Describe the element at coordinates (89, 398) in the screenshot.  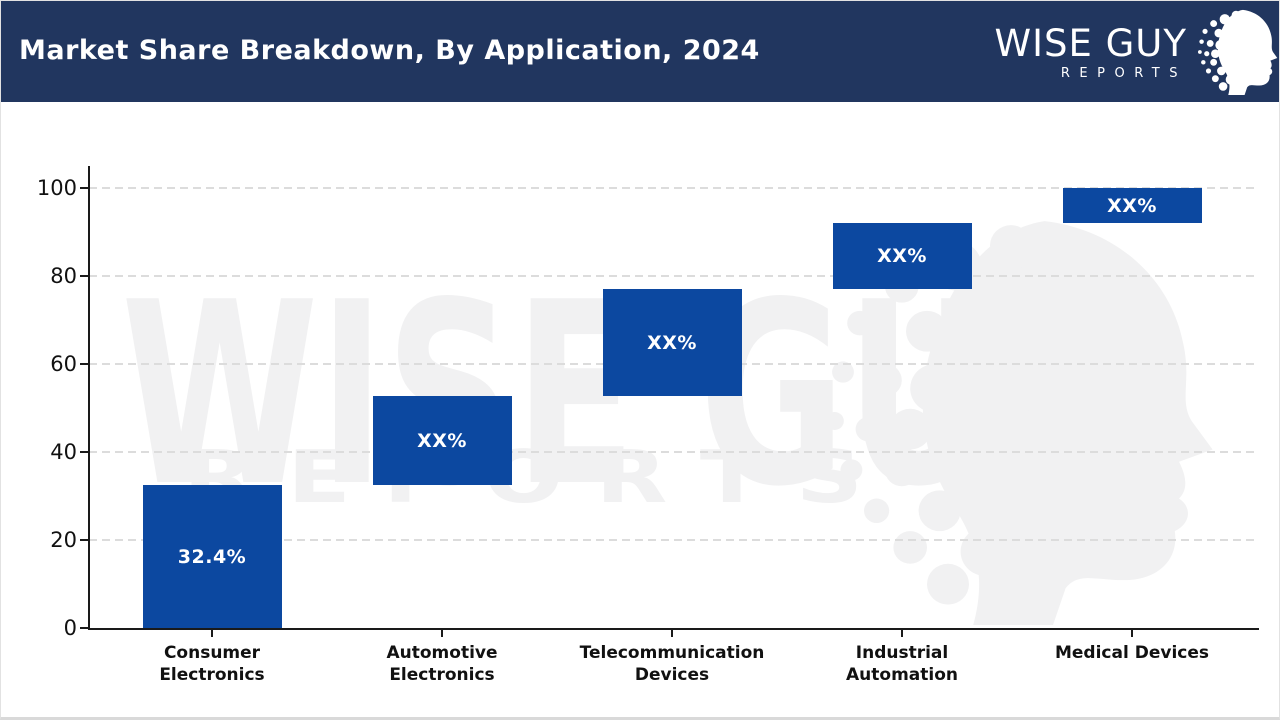
I see `y-axis` at that location.